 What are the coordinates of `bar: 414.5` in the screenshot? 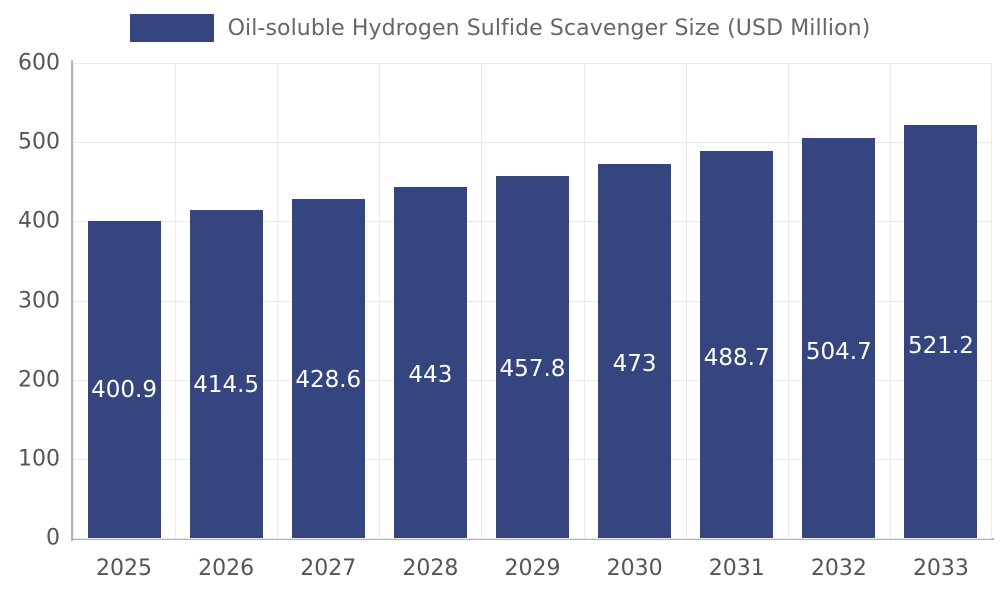 It's located at (226, 373).